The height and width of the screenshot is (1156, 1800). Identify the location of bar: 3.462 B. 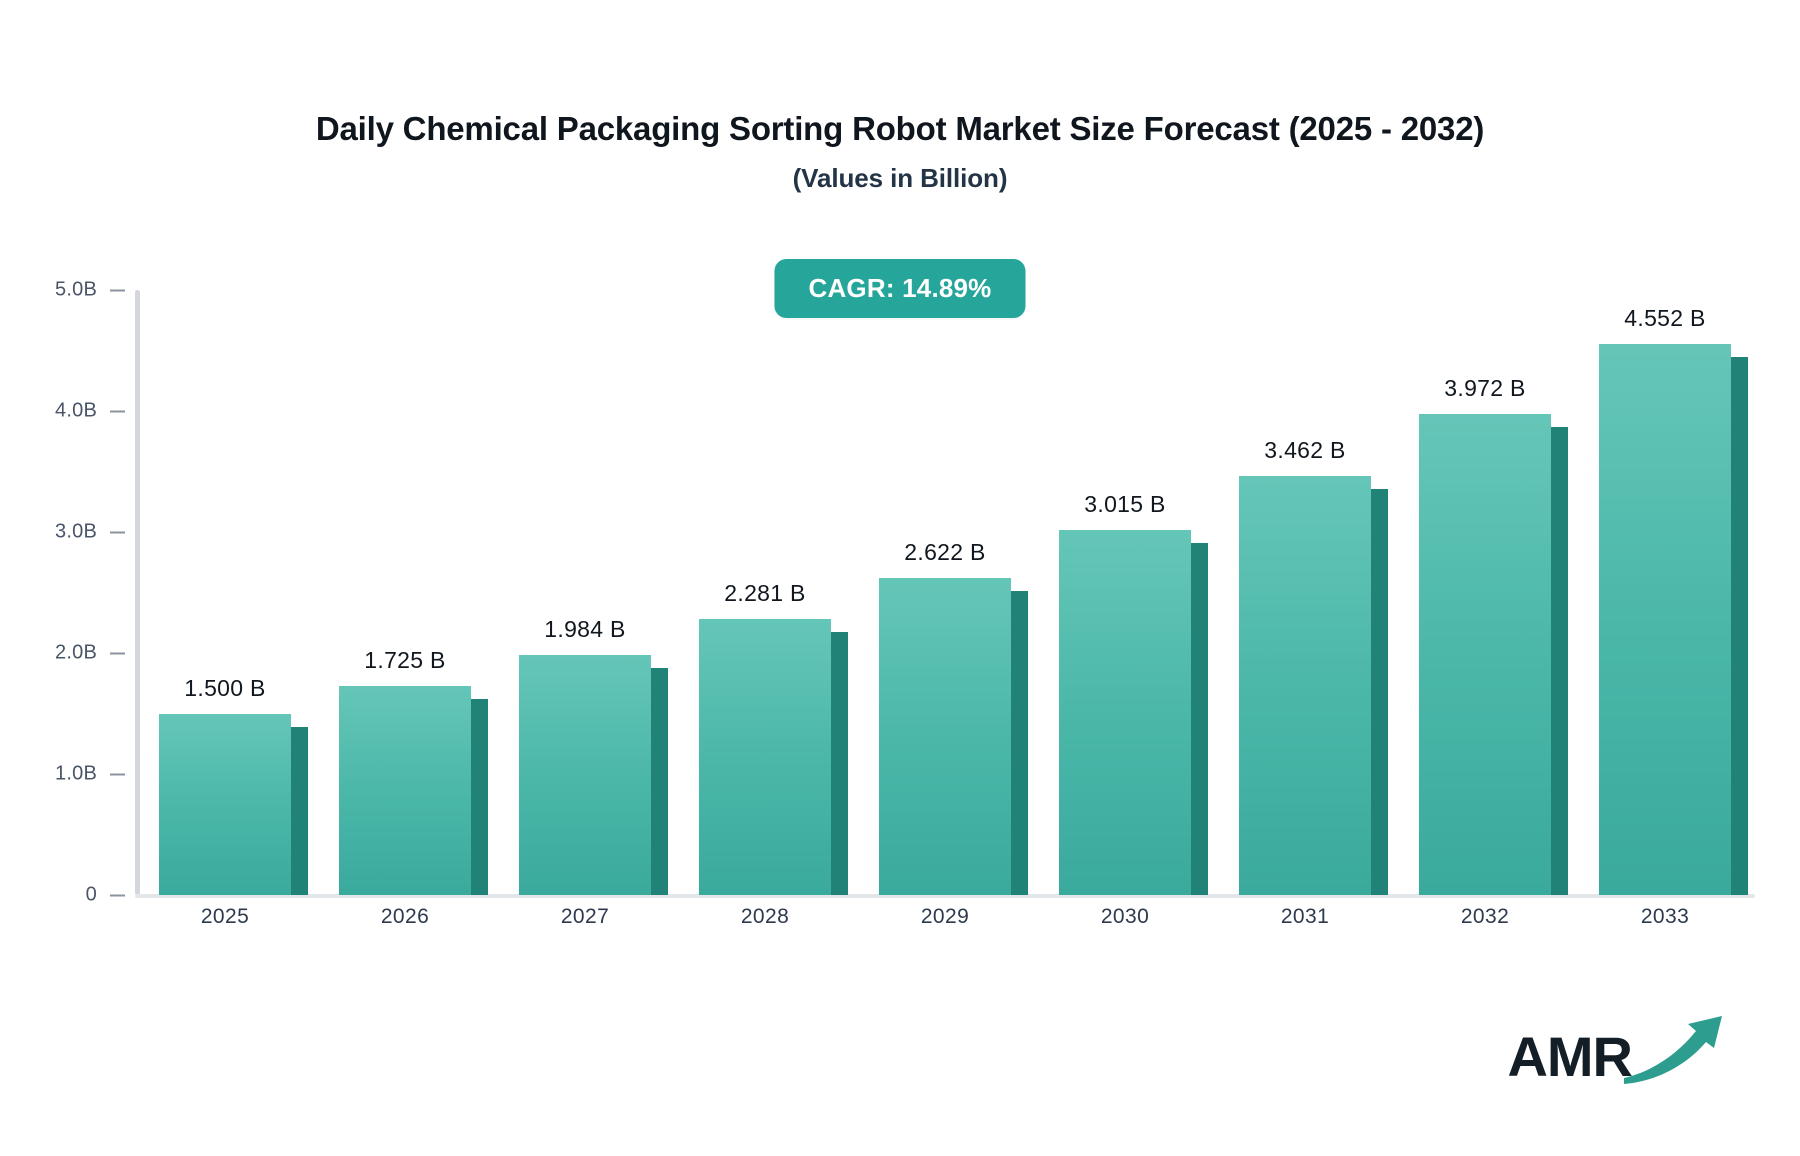
(1313, 666).